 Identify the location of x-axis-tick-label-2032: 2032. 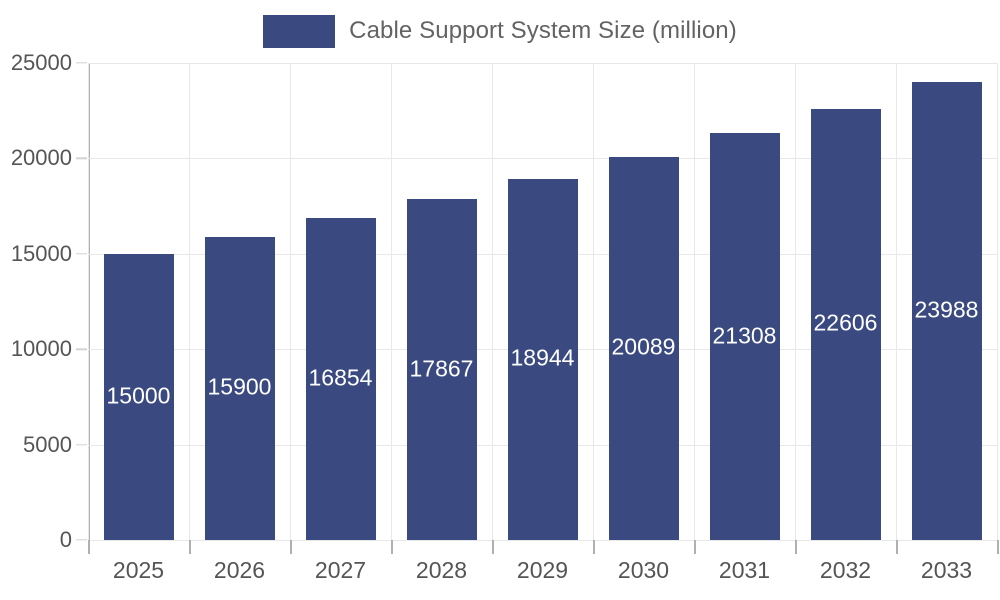
(845, 570).